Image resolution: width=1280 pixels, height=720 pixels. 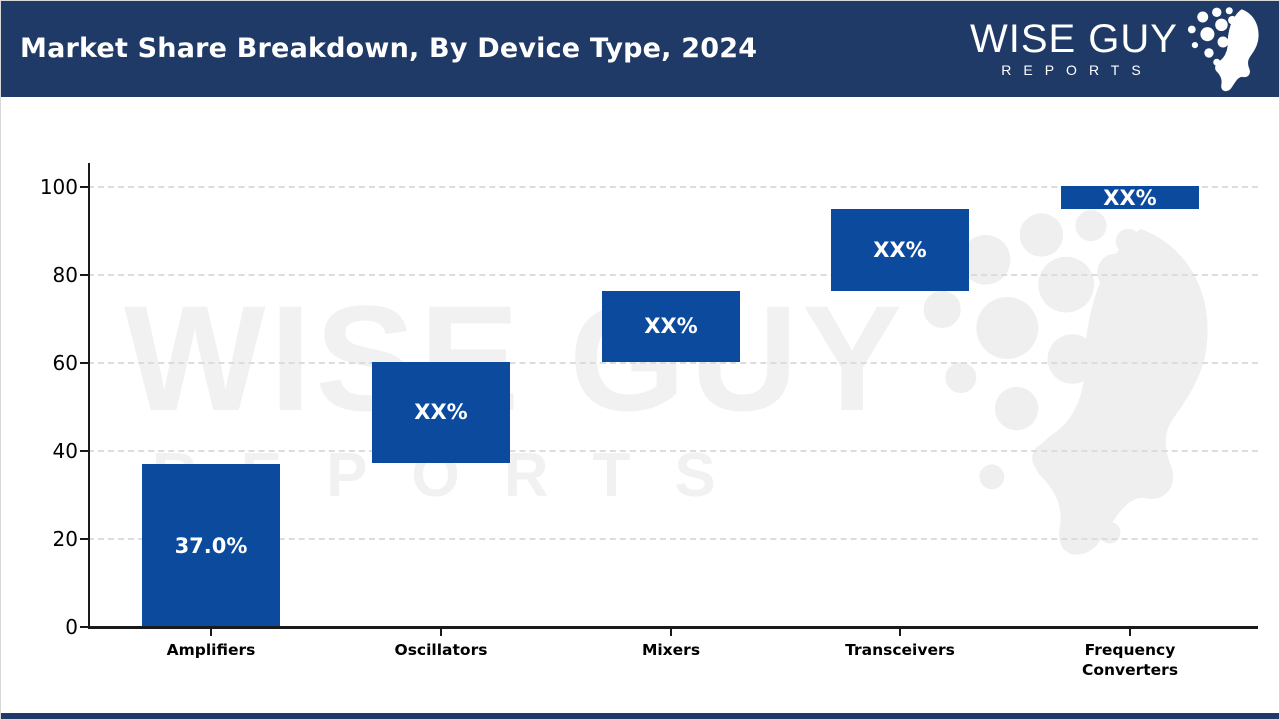 I want to click on bar-value-label: 37.0%, so click(x=211, y=545).